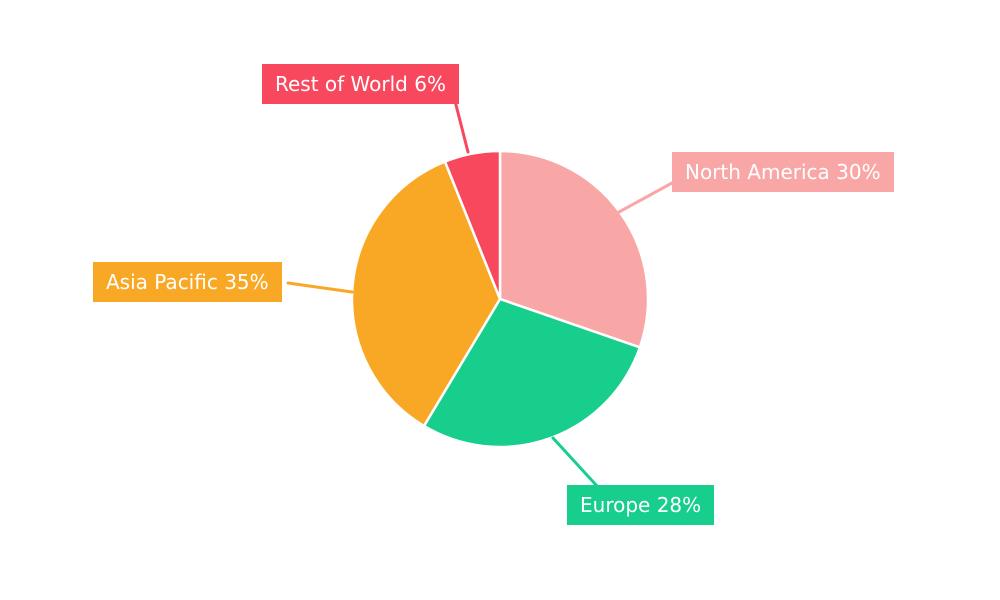 The width and height of the screenshot is (1000, 600). What do you see at coordinates (641, 505) in the screenshot?
I see `callout-label-europe: Europe 28%` at bounding box center [641, 505].